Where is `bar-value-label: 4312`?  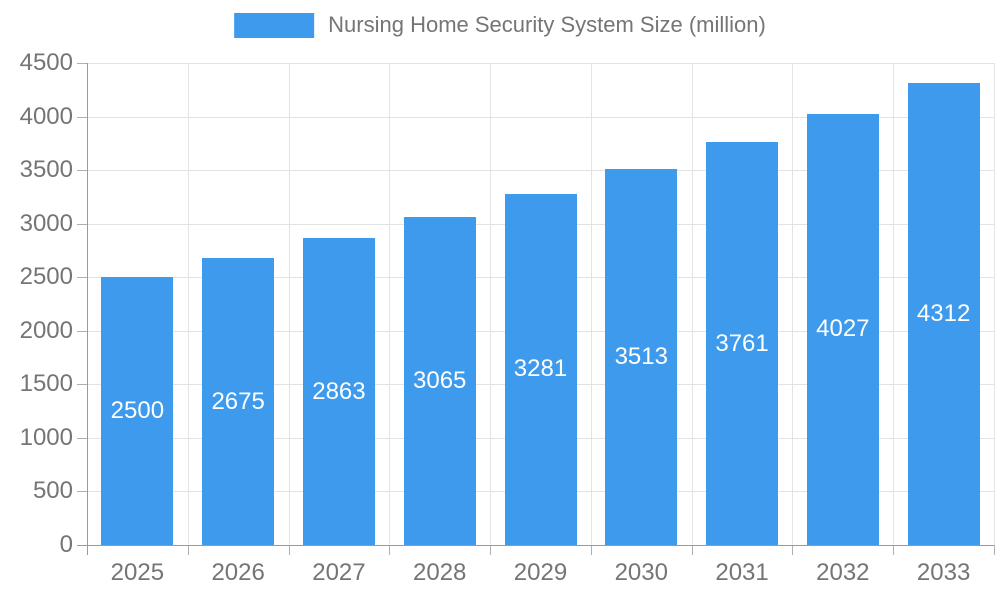 bar-value-label: 4312 is located at coordinates (943, 314).